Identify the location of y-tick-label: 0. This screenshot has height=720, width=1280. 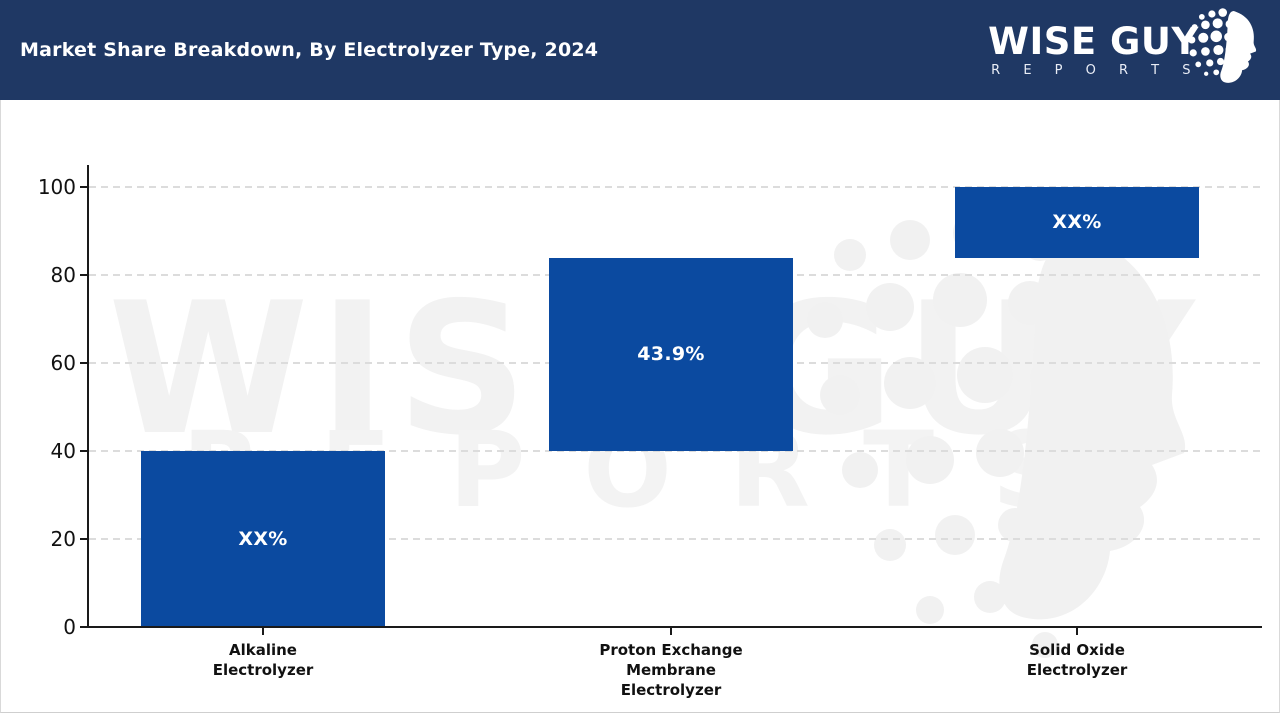
(69, 627).